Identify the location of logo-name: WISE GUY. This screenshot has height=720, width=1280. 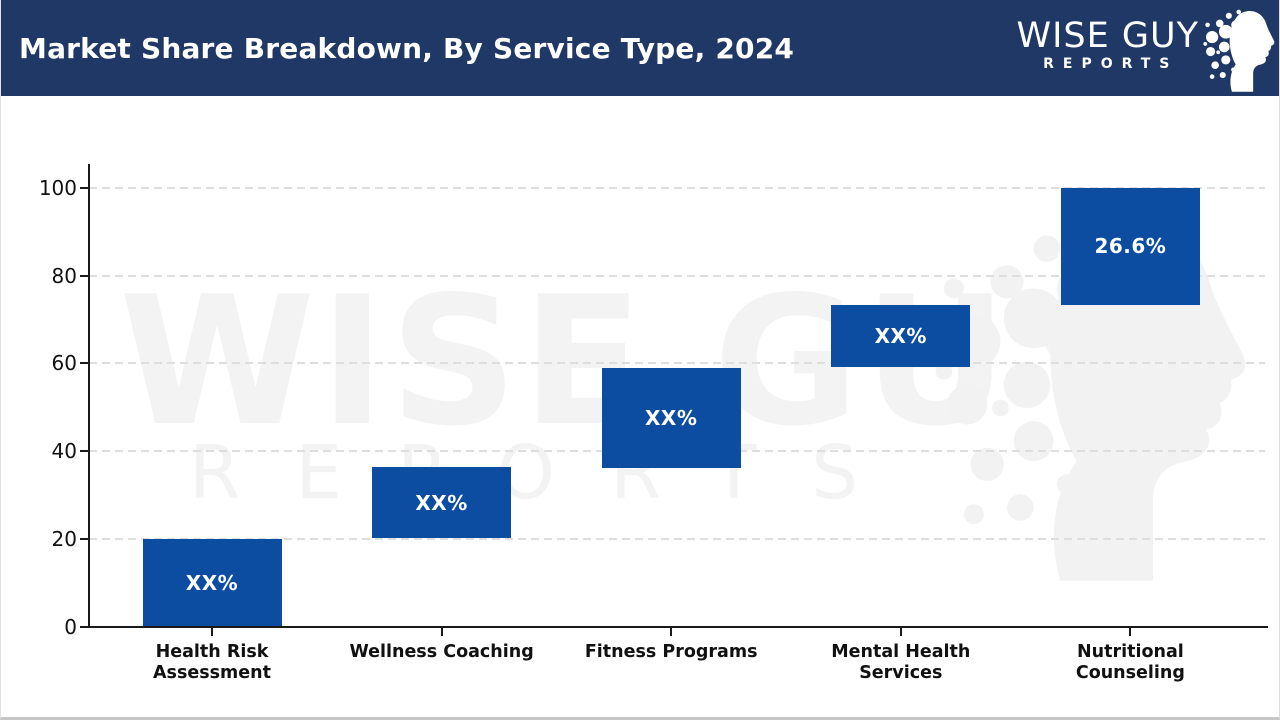
(1107, 36).